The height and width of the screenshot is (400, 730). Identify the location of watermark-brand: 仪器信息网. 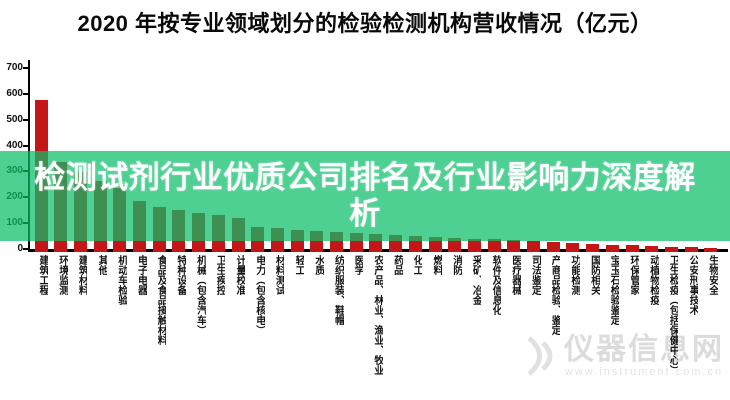
(644, 349).